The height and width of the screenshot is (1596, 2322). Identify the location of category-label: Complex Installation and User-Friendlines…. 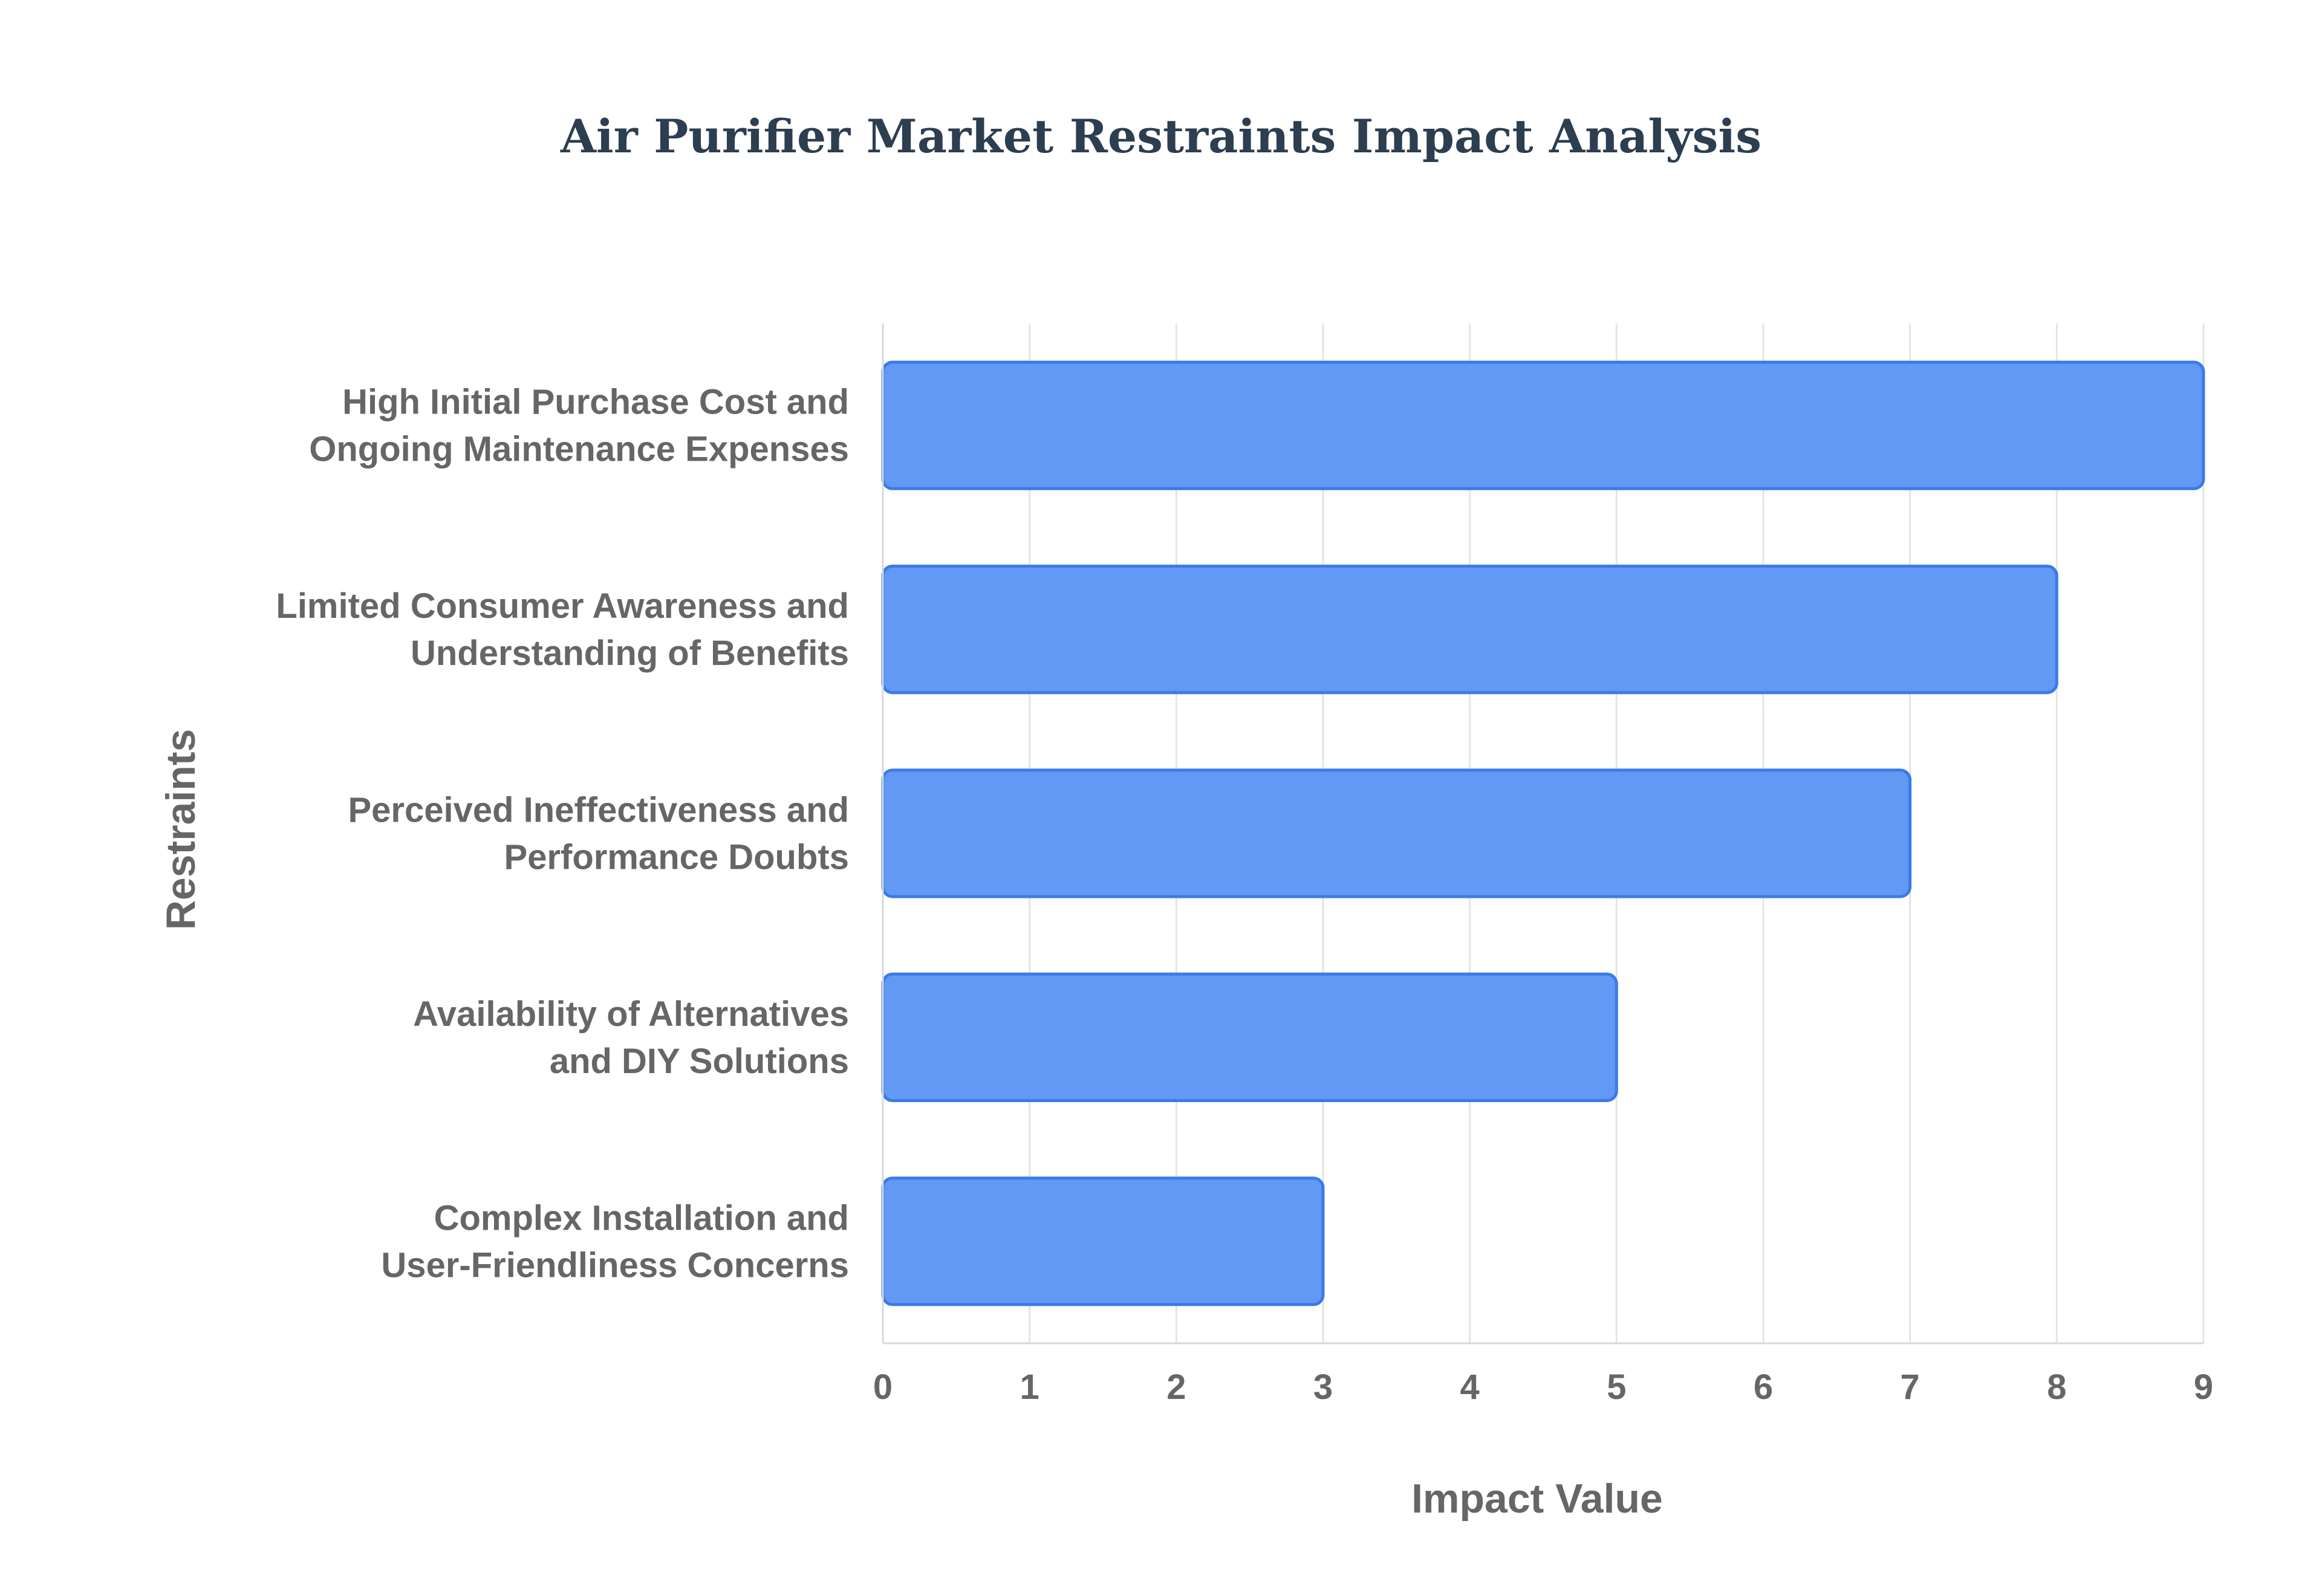
(615, 1241).